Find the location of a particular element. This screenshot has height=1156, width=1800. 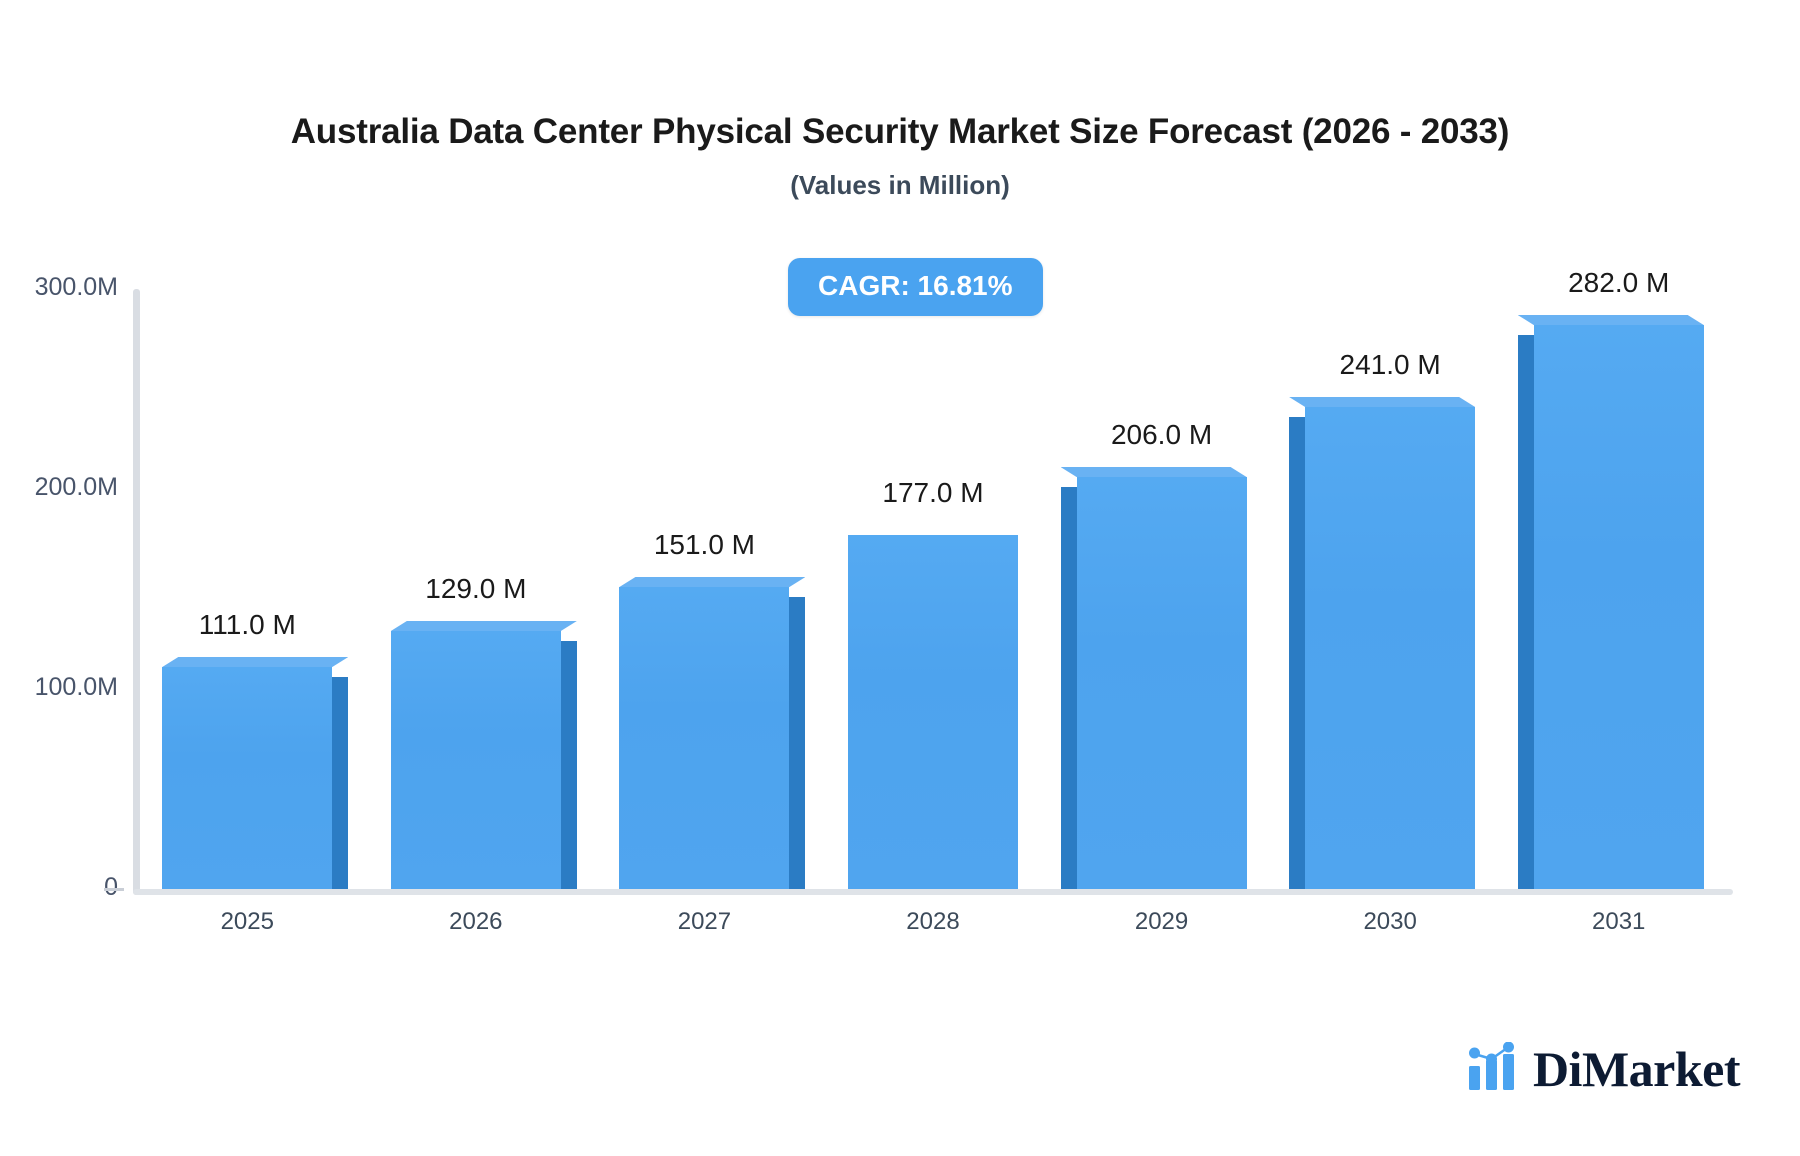

y-tick-label: 300.0M is located at coordinates (76, 287).